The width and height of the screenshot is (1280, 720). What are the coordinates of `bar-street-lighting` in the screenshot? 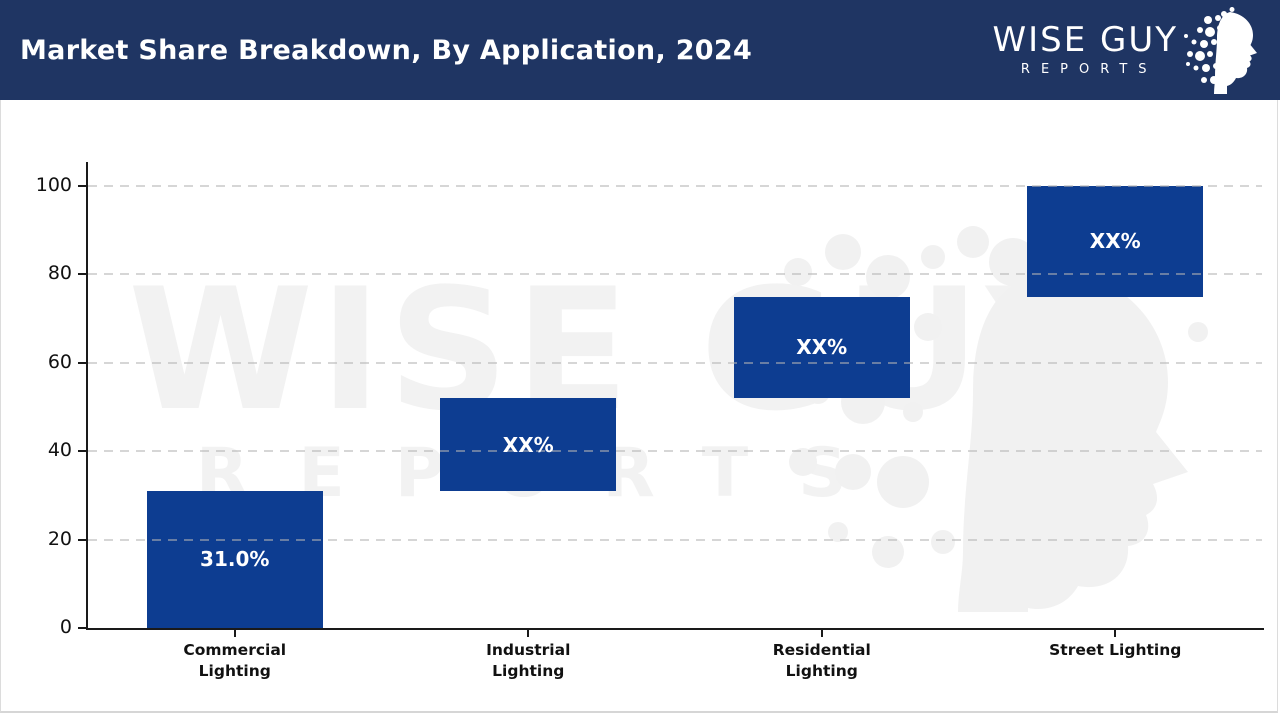 It's located at (1115, 241).